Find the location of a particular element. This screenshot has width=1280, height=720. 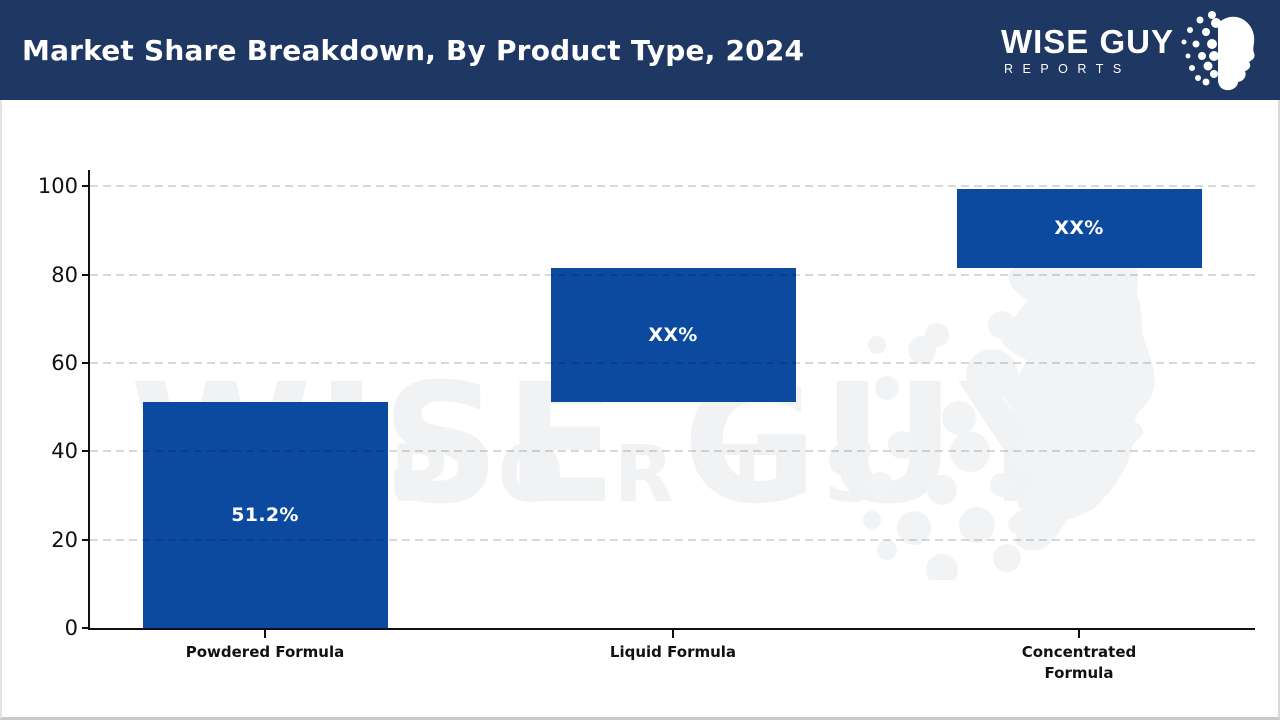

ytick-label: 60 is located at coordinates (64, 363).